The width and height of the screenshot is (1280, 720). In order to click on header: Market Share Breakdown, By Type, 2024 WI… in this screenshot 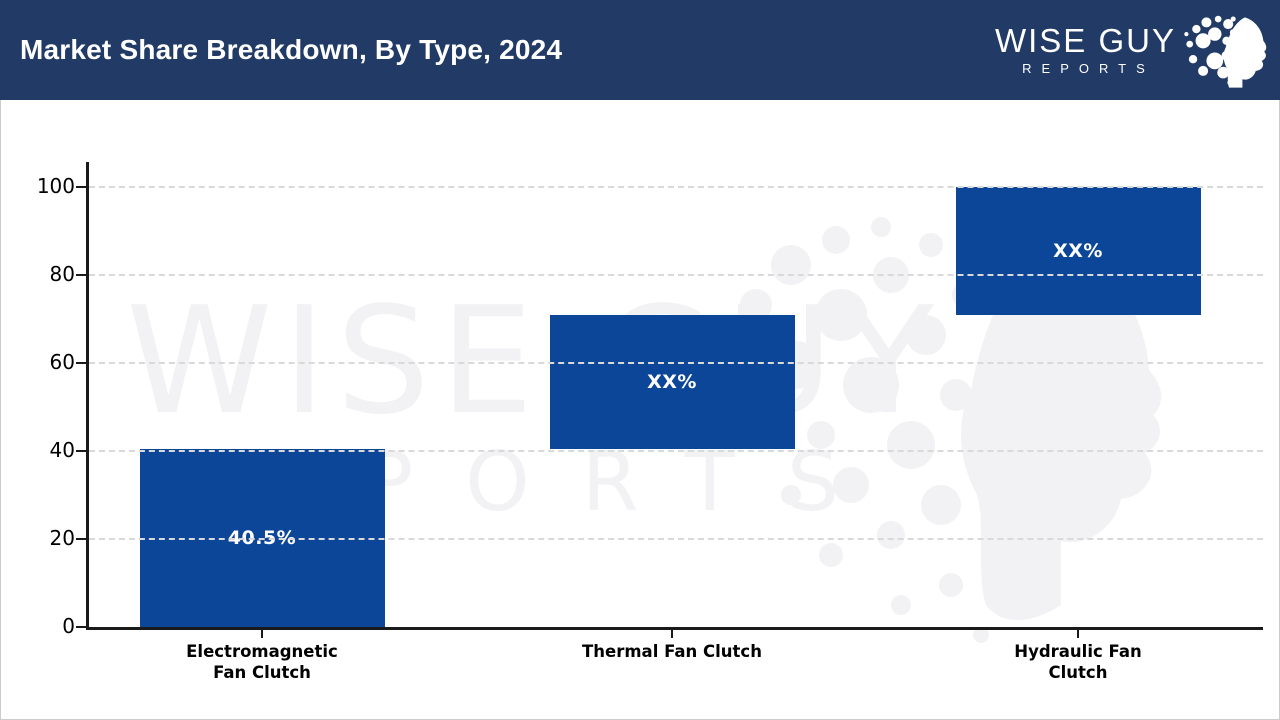, I will do `click(640, 50)`.